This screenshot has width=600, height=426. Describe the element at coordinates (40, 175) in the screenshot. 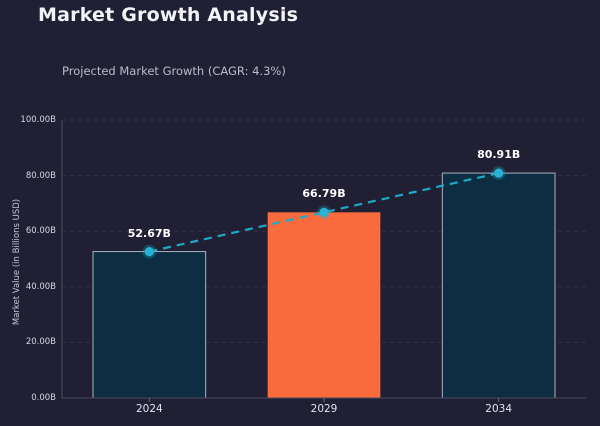

I see `y-tick-label: 80.00B` at that location.